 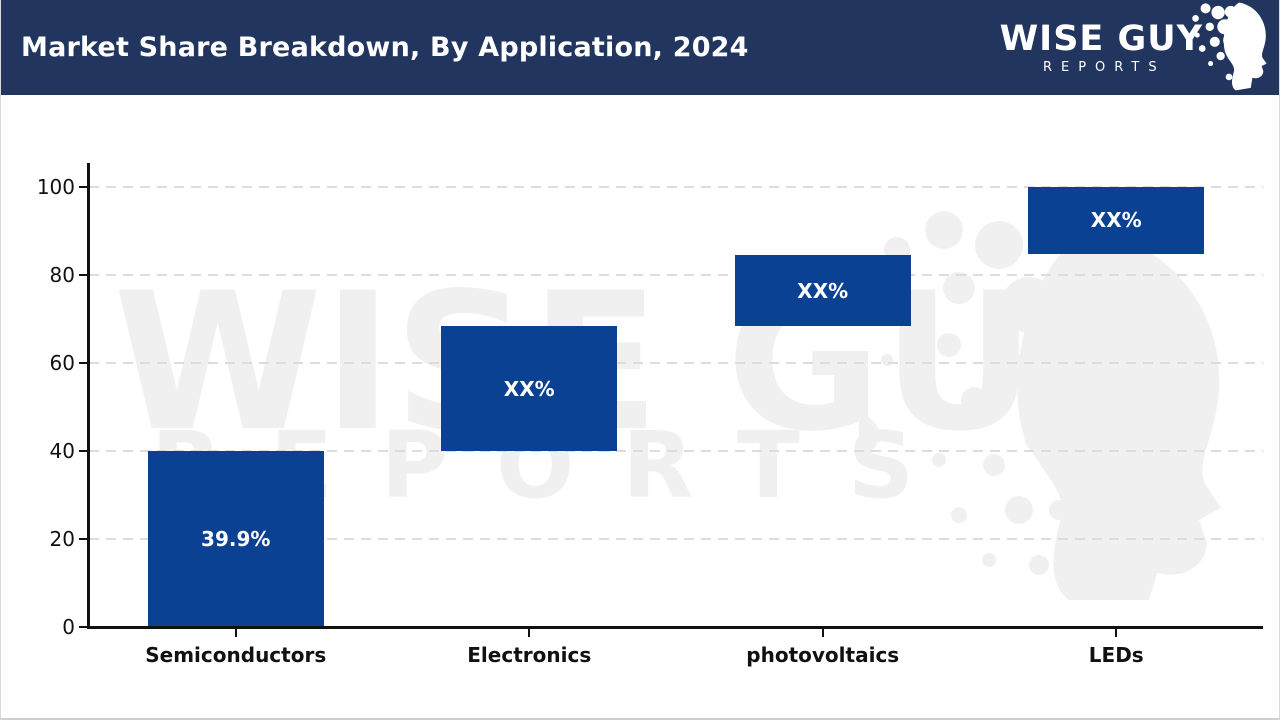 I want to click on gridline-y80, so click(x=676, y=275).